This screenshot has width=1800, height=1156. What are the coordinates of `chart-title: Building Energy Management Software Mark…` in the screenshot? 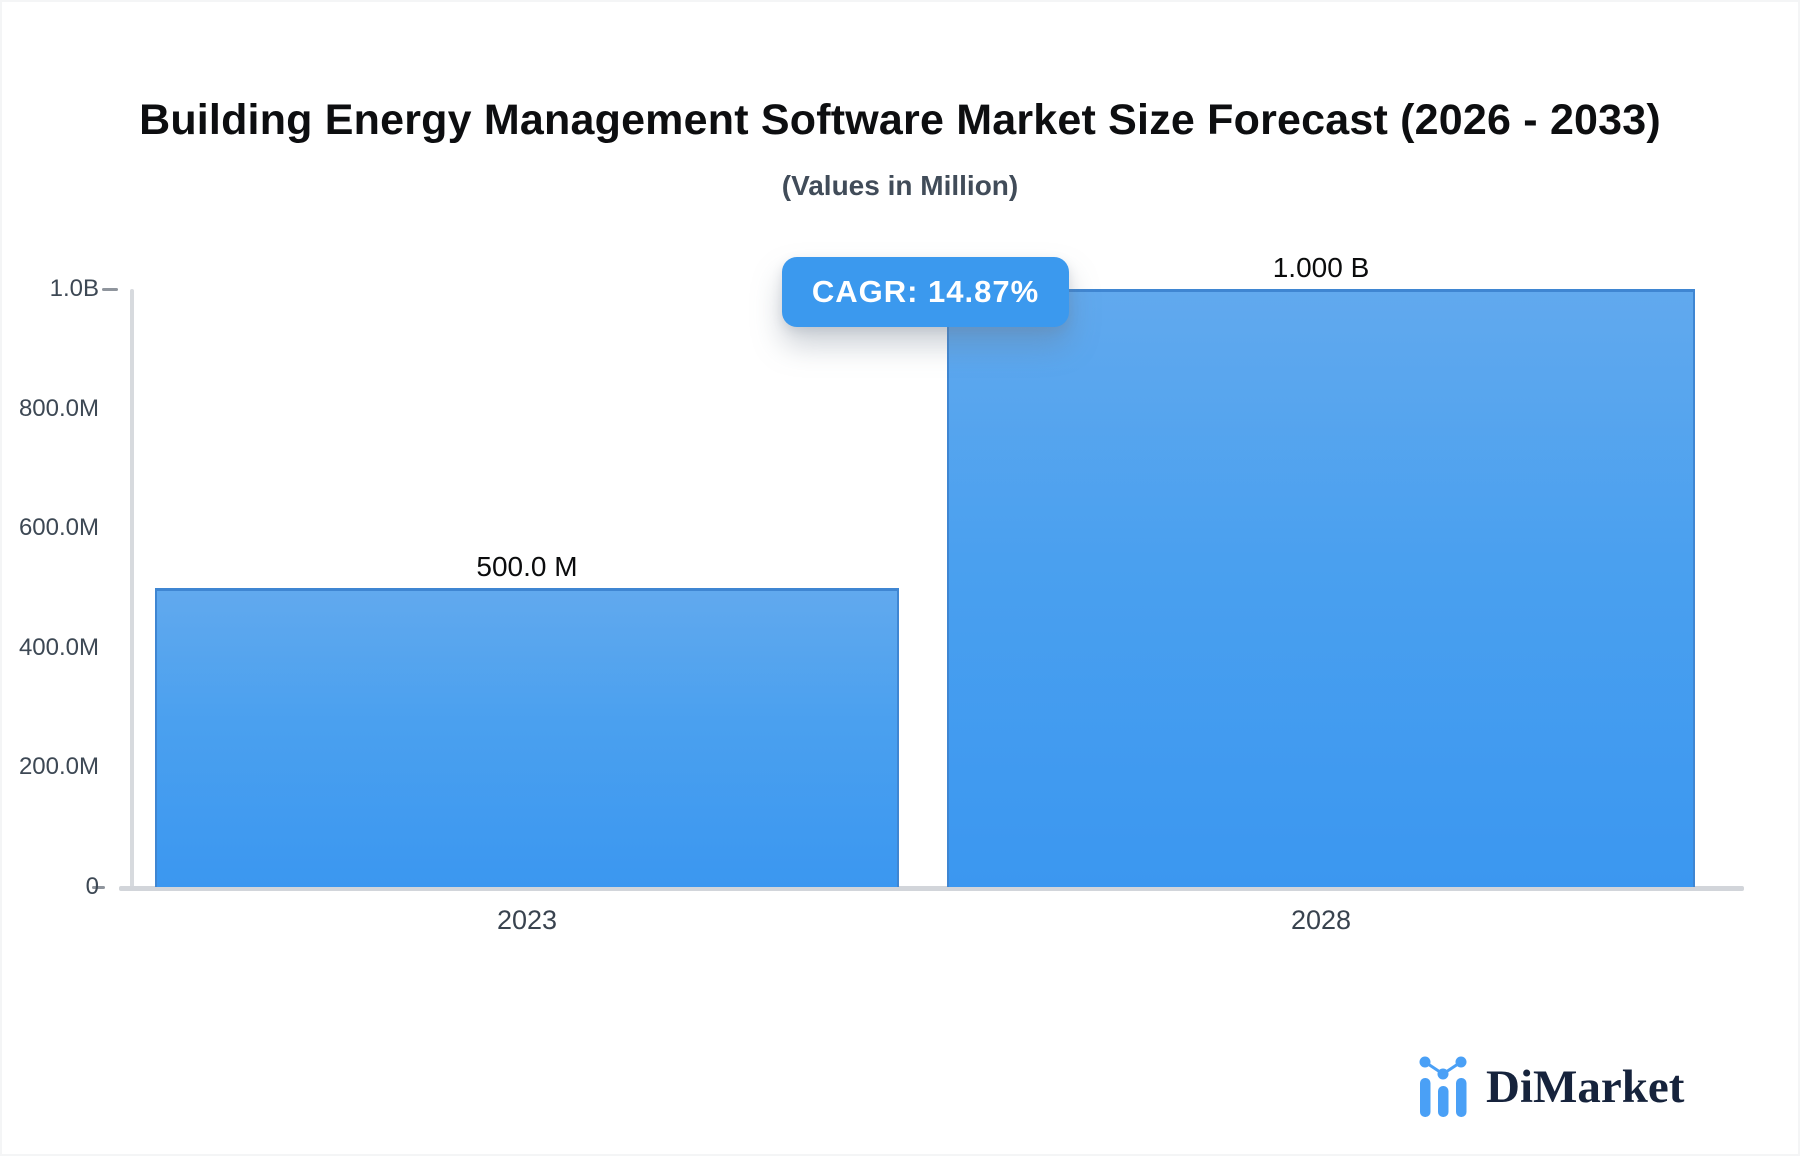 It's located at (900, 120).